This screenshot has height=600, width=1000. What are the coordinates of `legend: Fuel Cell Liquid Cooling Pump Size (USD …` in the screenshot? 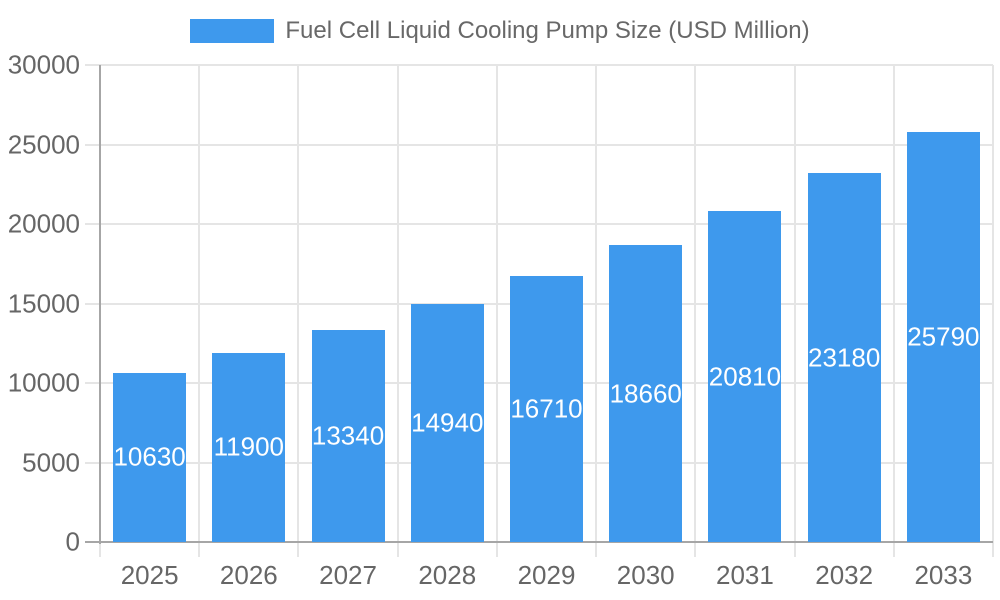 It's located at (500, 30).